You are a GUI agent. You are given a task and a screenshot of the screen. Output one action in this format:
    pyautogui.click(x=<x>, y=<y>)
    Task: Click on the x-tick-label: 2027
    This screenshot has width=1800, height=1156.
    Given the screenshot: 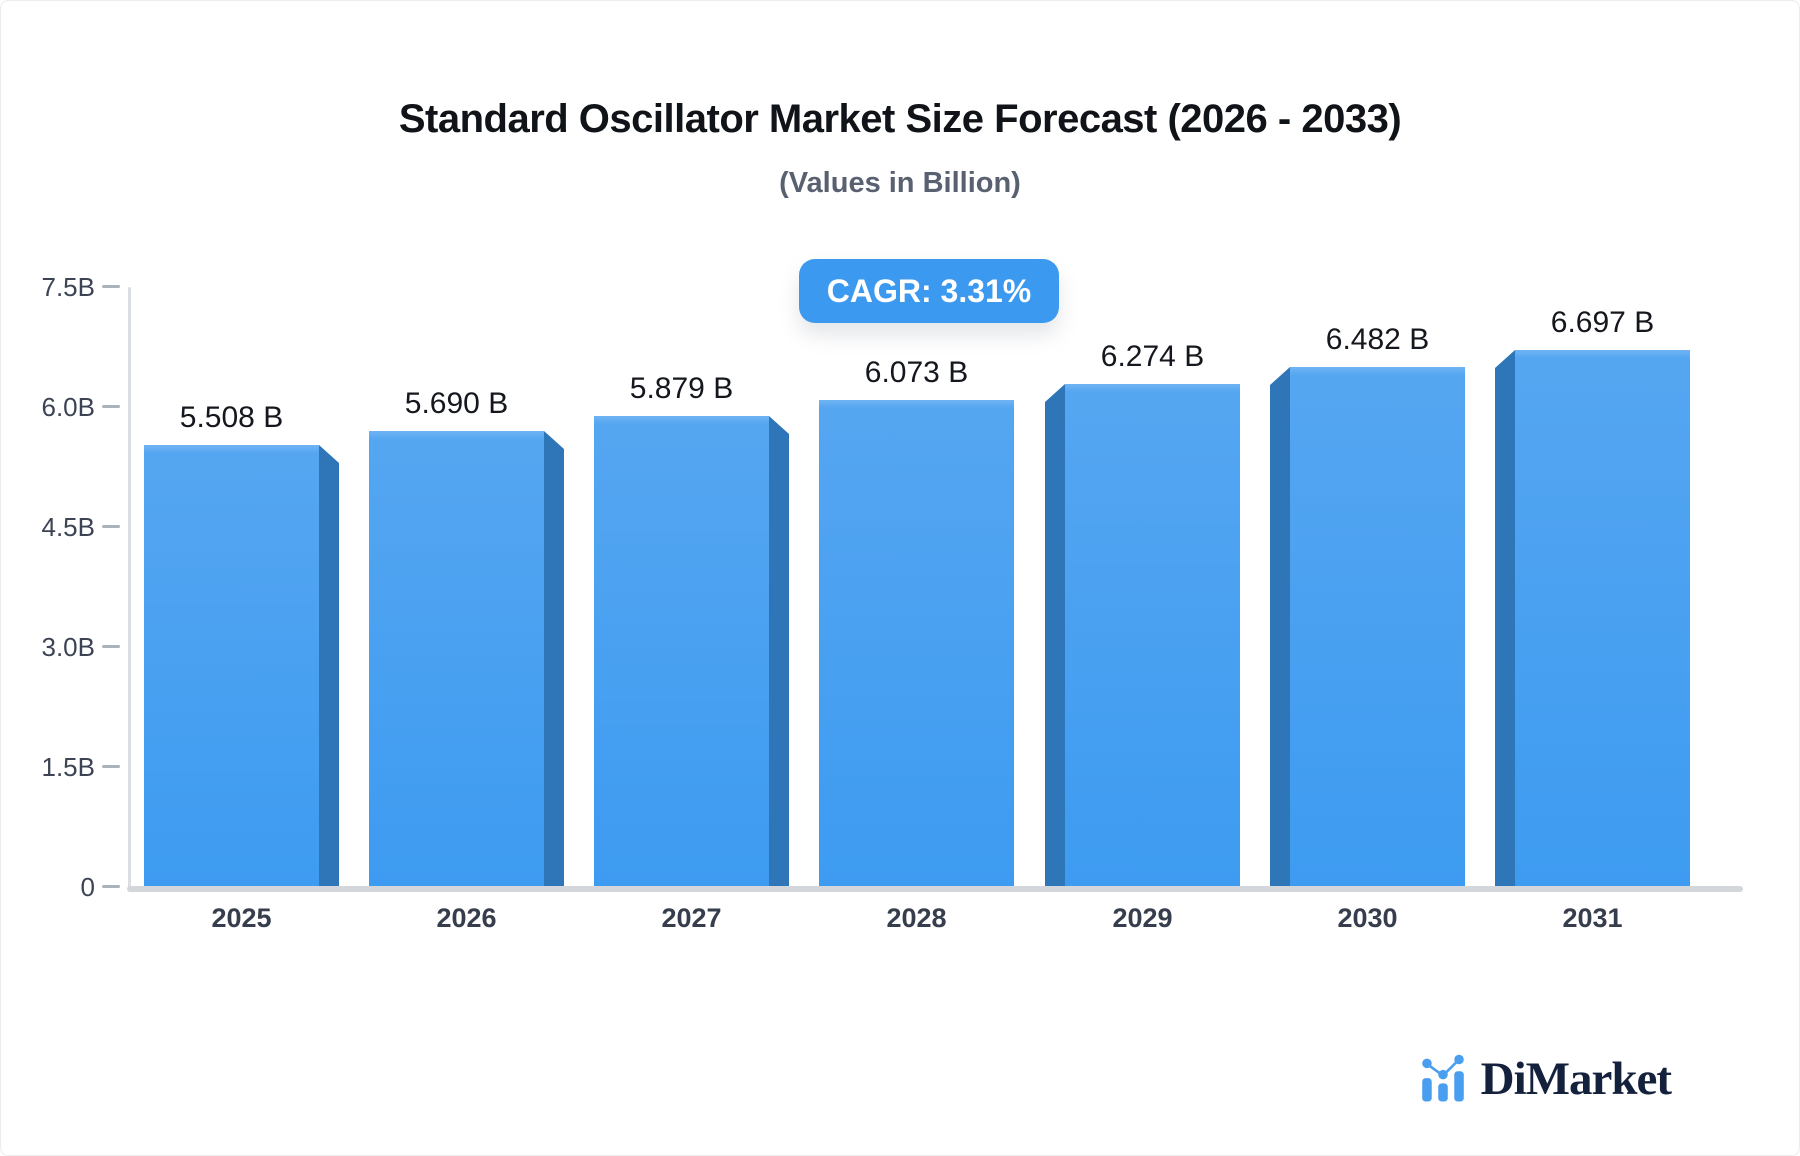 What is the action you would take?
    pyautogui.click(x=691, y=918)
    